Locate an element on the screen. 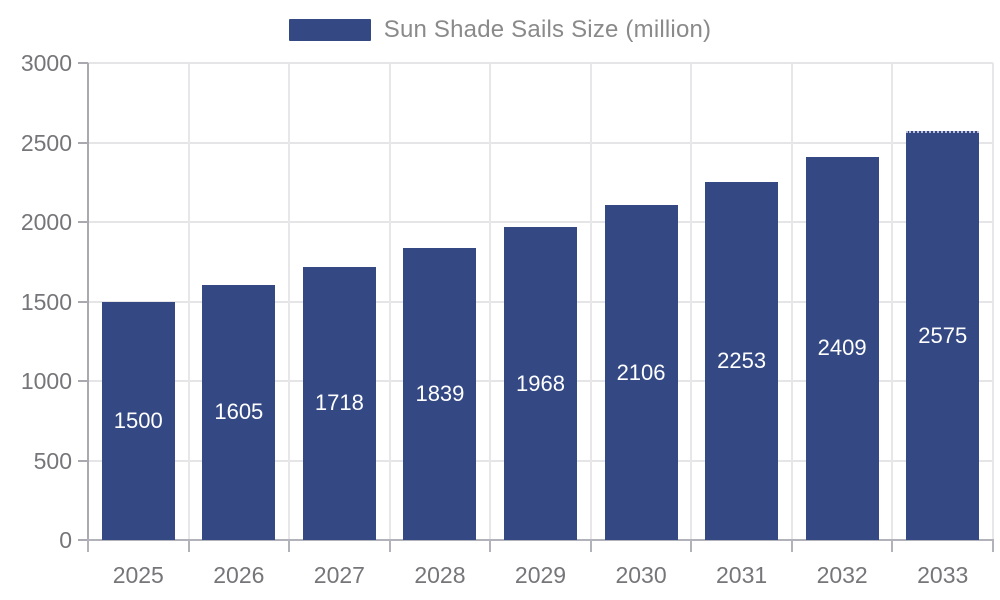  bar-value-label: 1718 is located at coordinates (339, 403).